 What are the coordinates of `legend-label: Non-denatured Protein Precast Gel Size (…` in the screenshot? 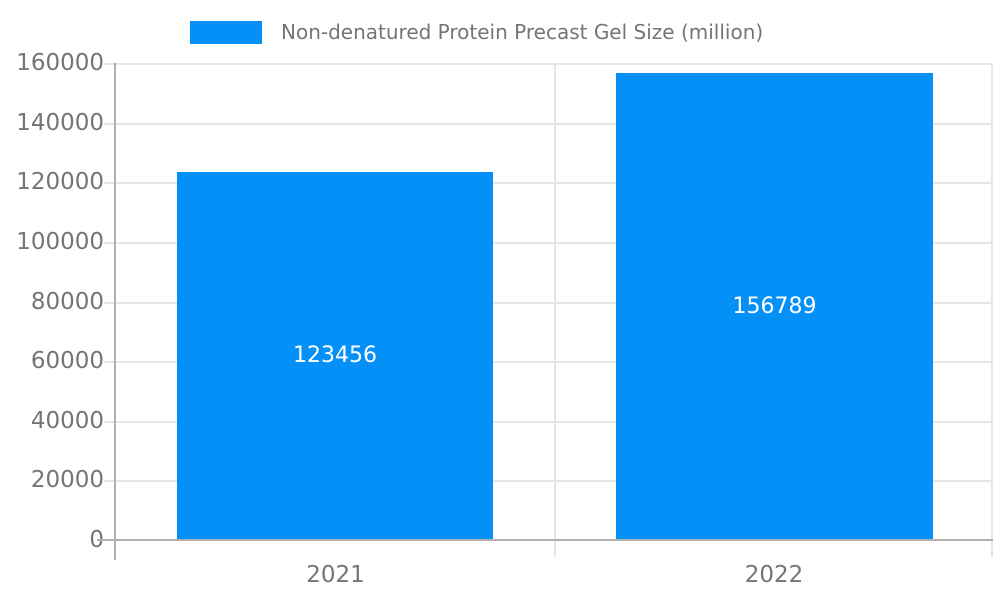 It's located at (522, 32).